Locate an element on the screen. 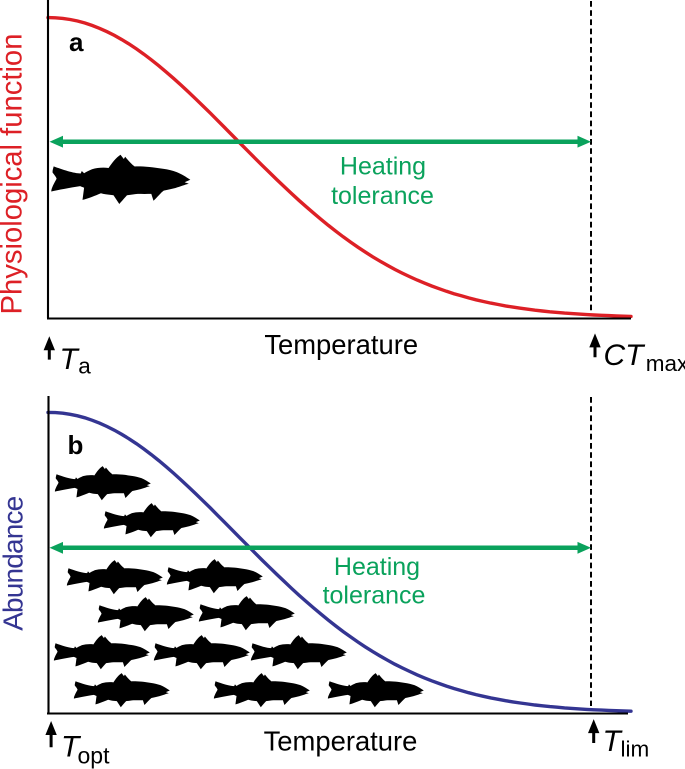  svg-text: lim is located at coordinates (635, 749).